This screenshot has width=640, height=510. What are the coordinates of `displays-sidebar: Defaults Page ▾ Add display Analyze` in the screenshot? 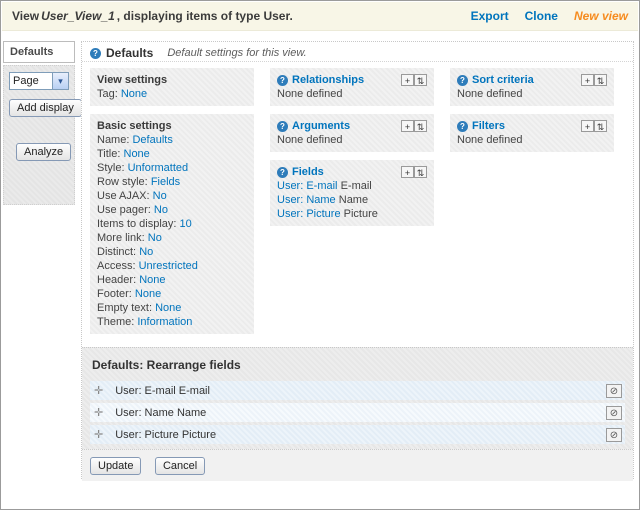 It's located at (42, 123).